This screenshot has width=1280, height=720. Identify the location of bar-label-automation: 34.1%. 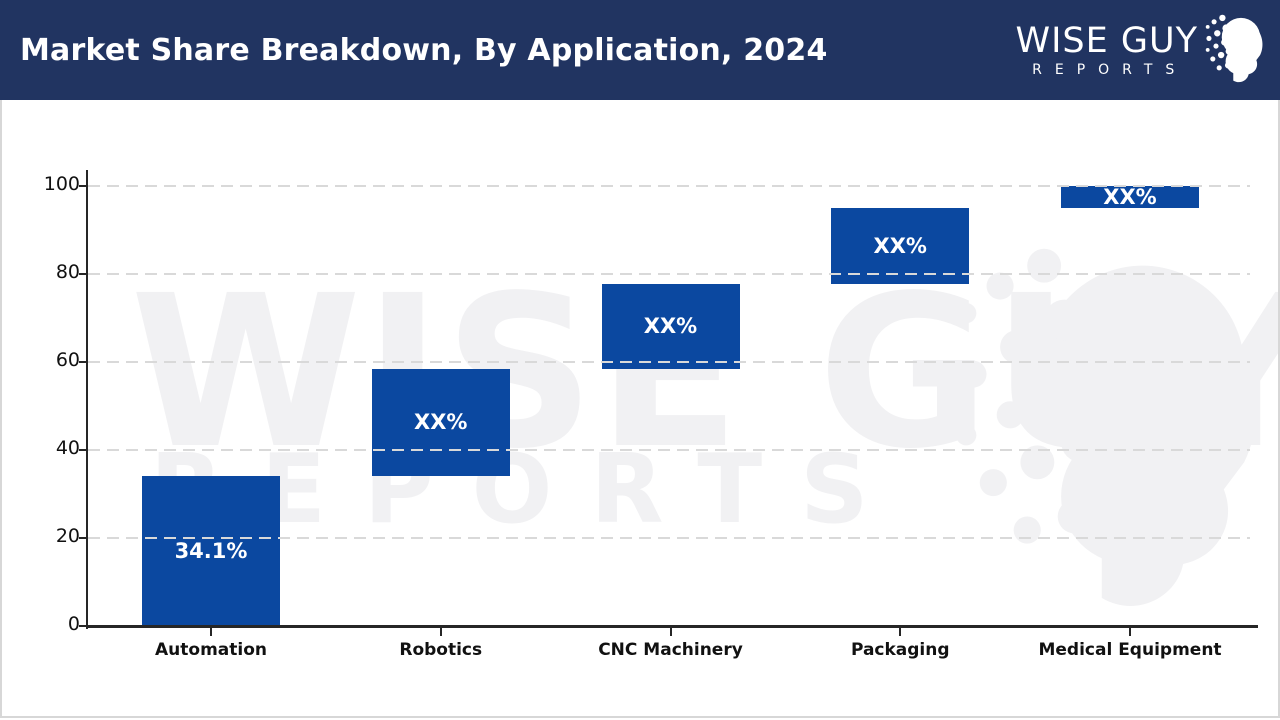
(211, 550).